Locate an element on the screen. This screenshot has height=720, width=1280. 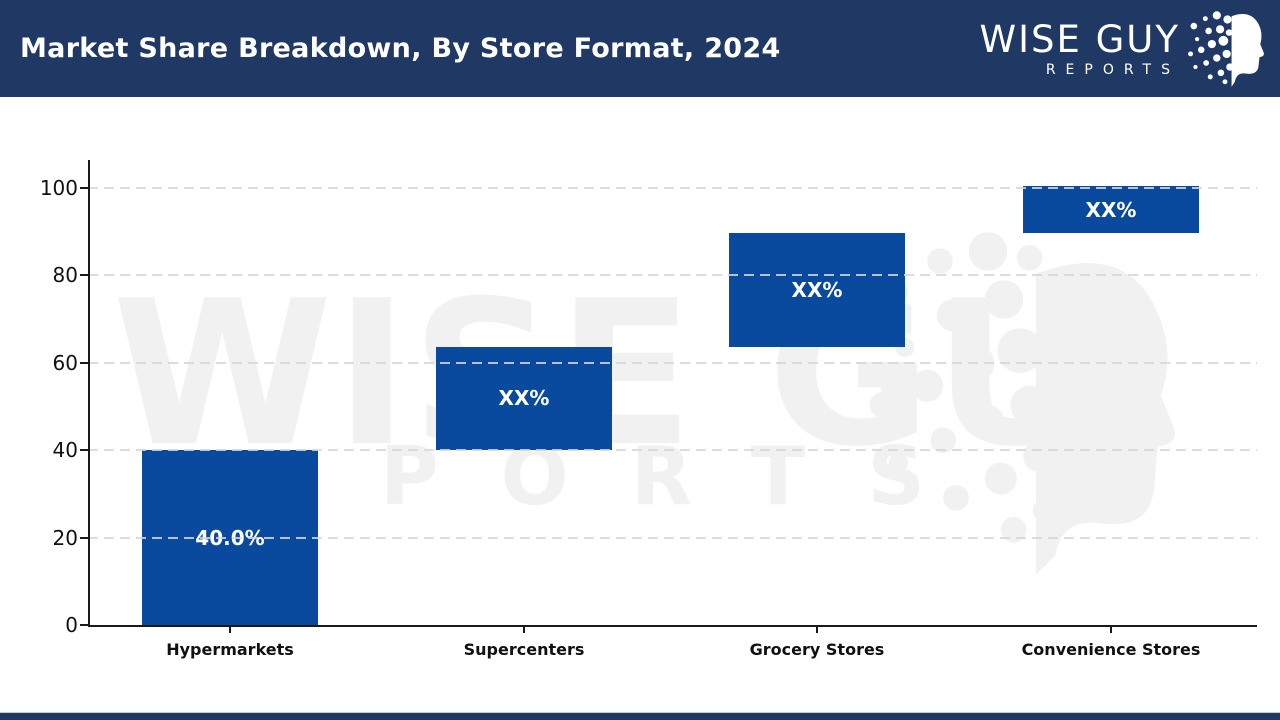
x-axis-label: Supercenters is located at coordinates (524, 649).